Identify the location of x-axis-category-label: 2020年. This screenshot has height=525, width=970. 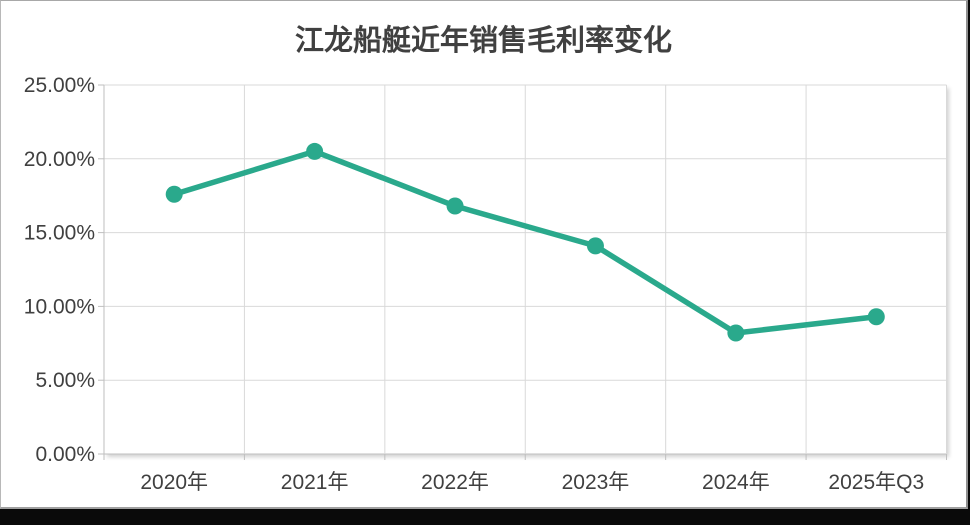
(174, 482).